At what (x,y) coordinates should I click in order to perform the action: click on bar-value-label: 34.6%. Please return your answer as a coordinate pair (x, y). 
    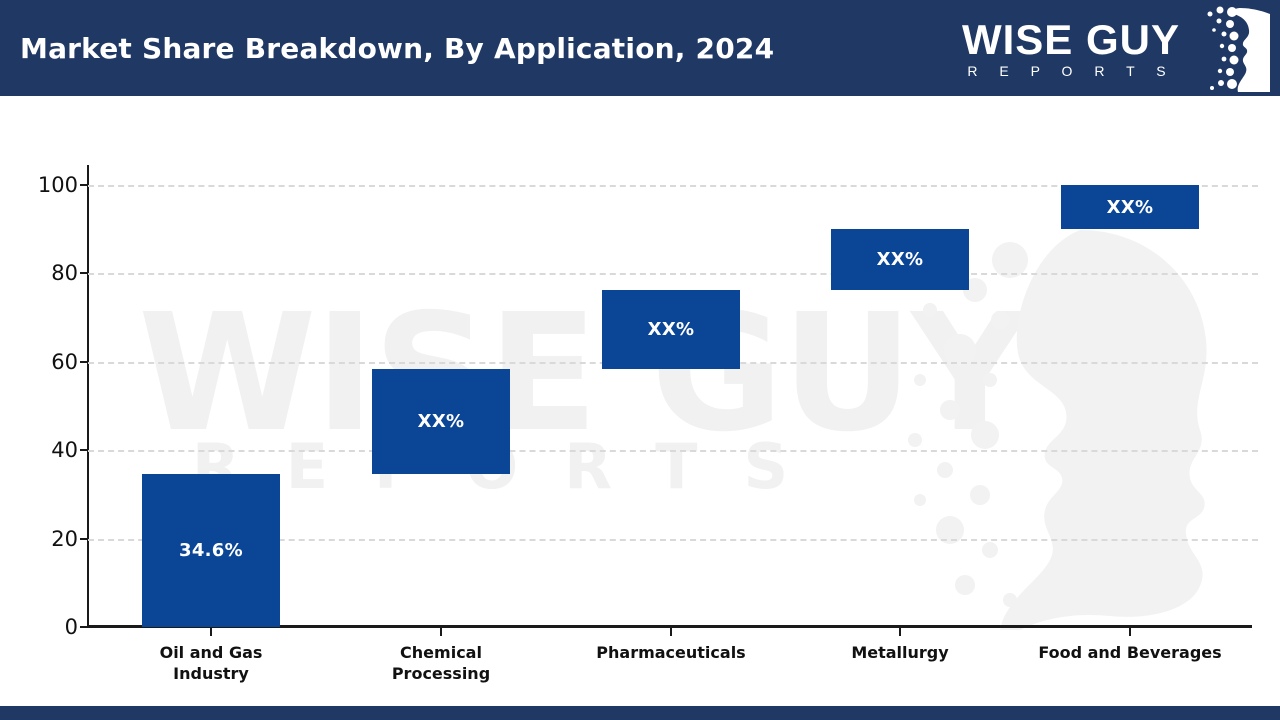
    Looking at the image, I should click on (211, 551).